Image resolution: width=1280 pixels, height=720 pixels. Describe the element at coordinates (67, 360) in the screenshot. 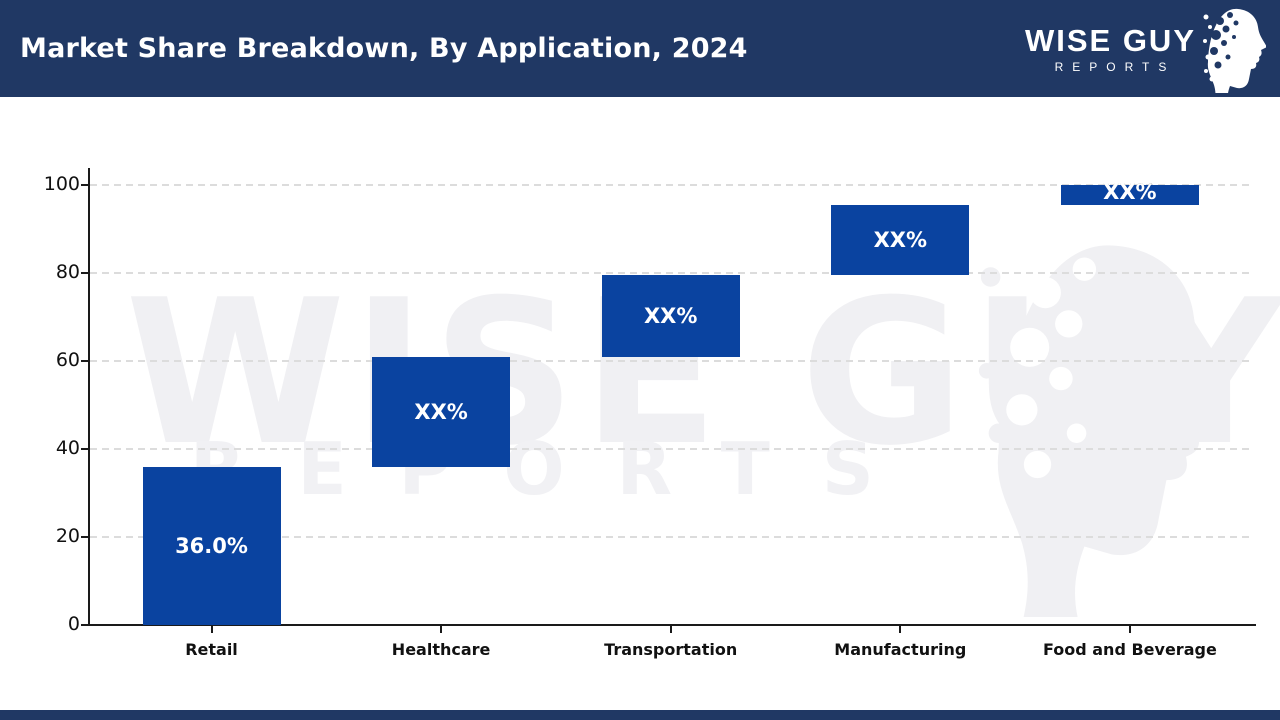

I see `y-tick-label: 60` at that location.